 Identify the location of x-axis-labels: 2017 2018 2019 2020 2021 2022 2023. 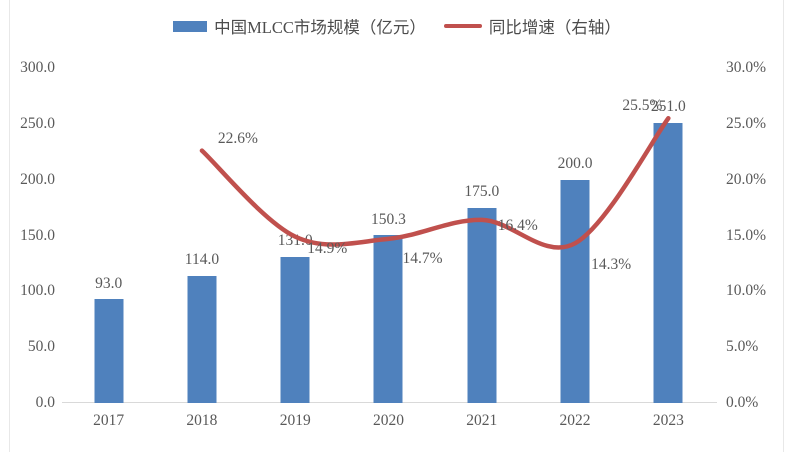
(388, 426).